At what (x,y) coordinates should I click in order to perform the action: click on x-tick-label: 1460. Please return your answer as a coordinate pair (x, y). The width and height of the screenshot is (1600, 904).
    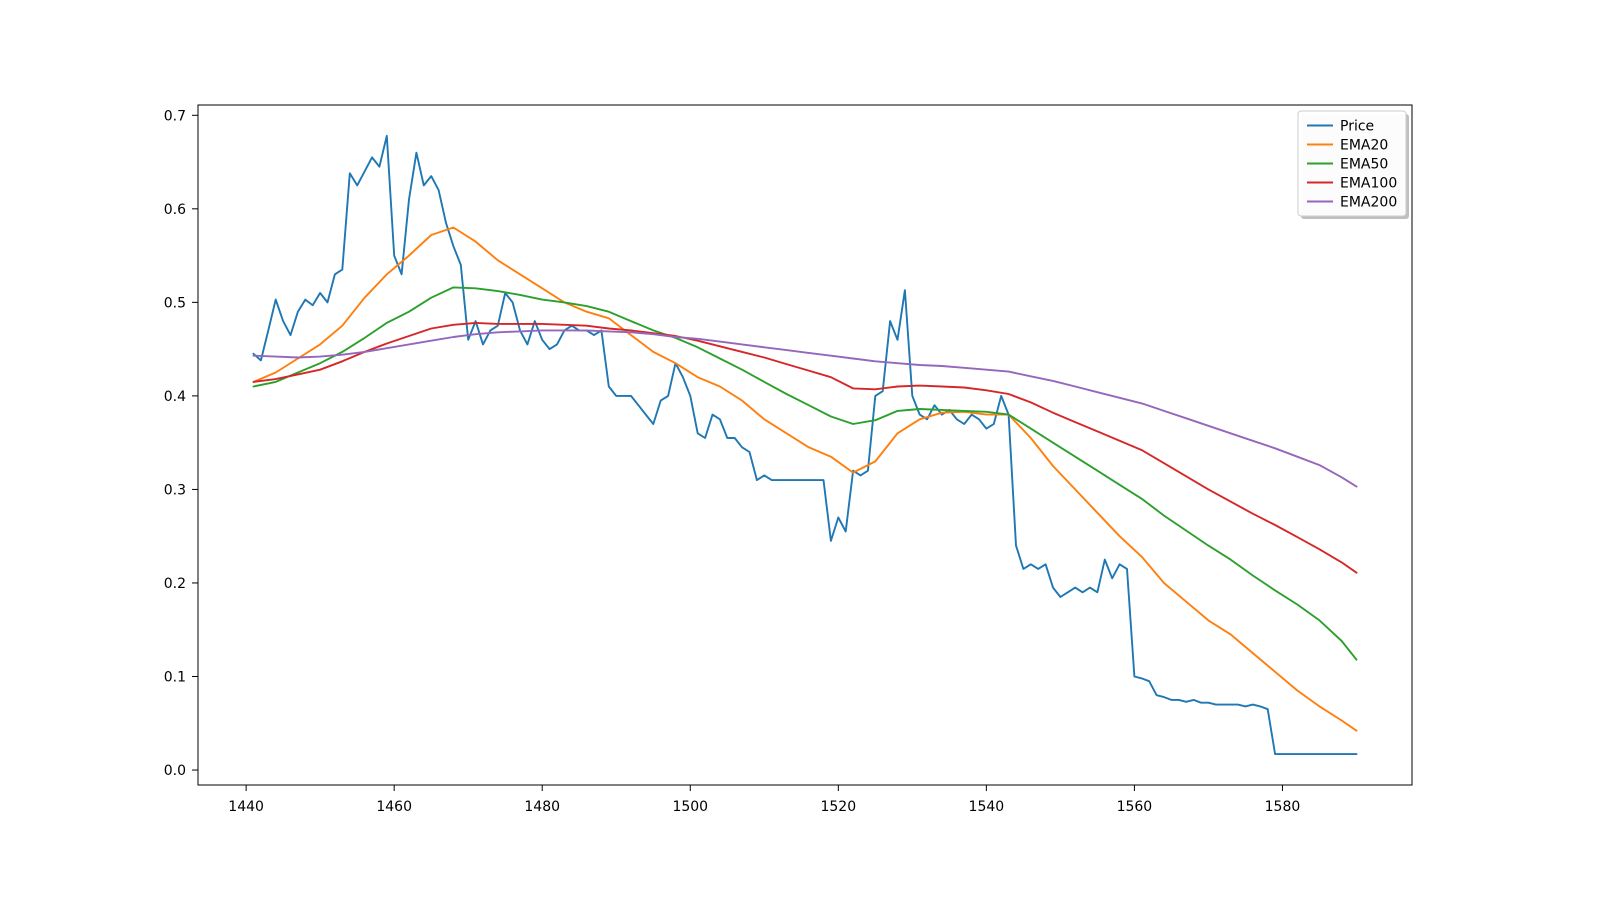
    Looking at the image, I should click on (394, 807).